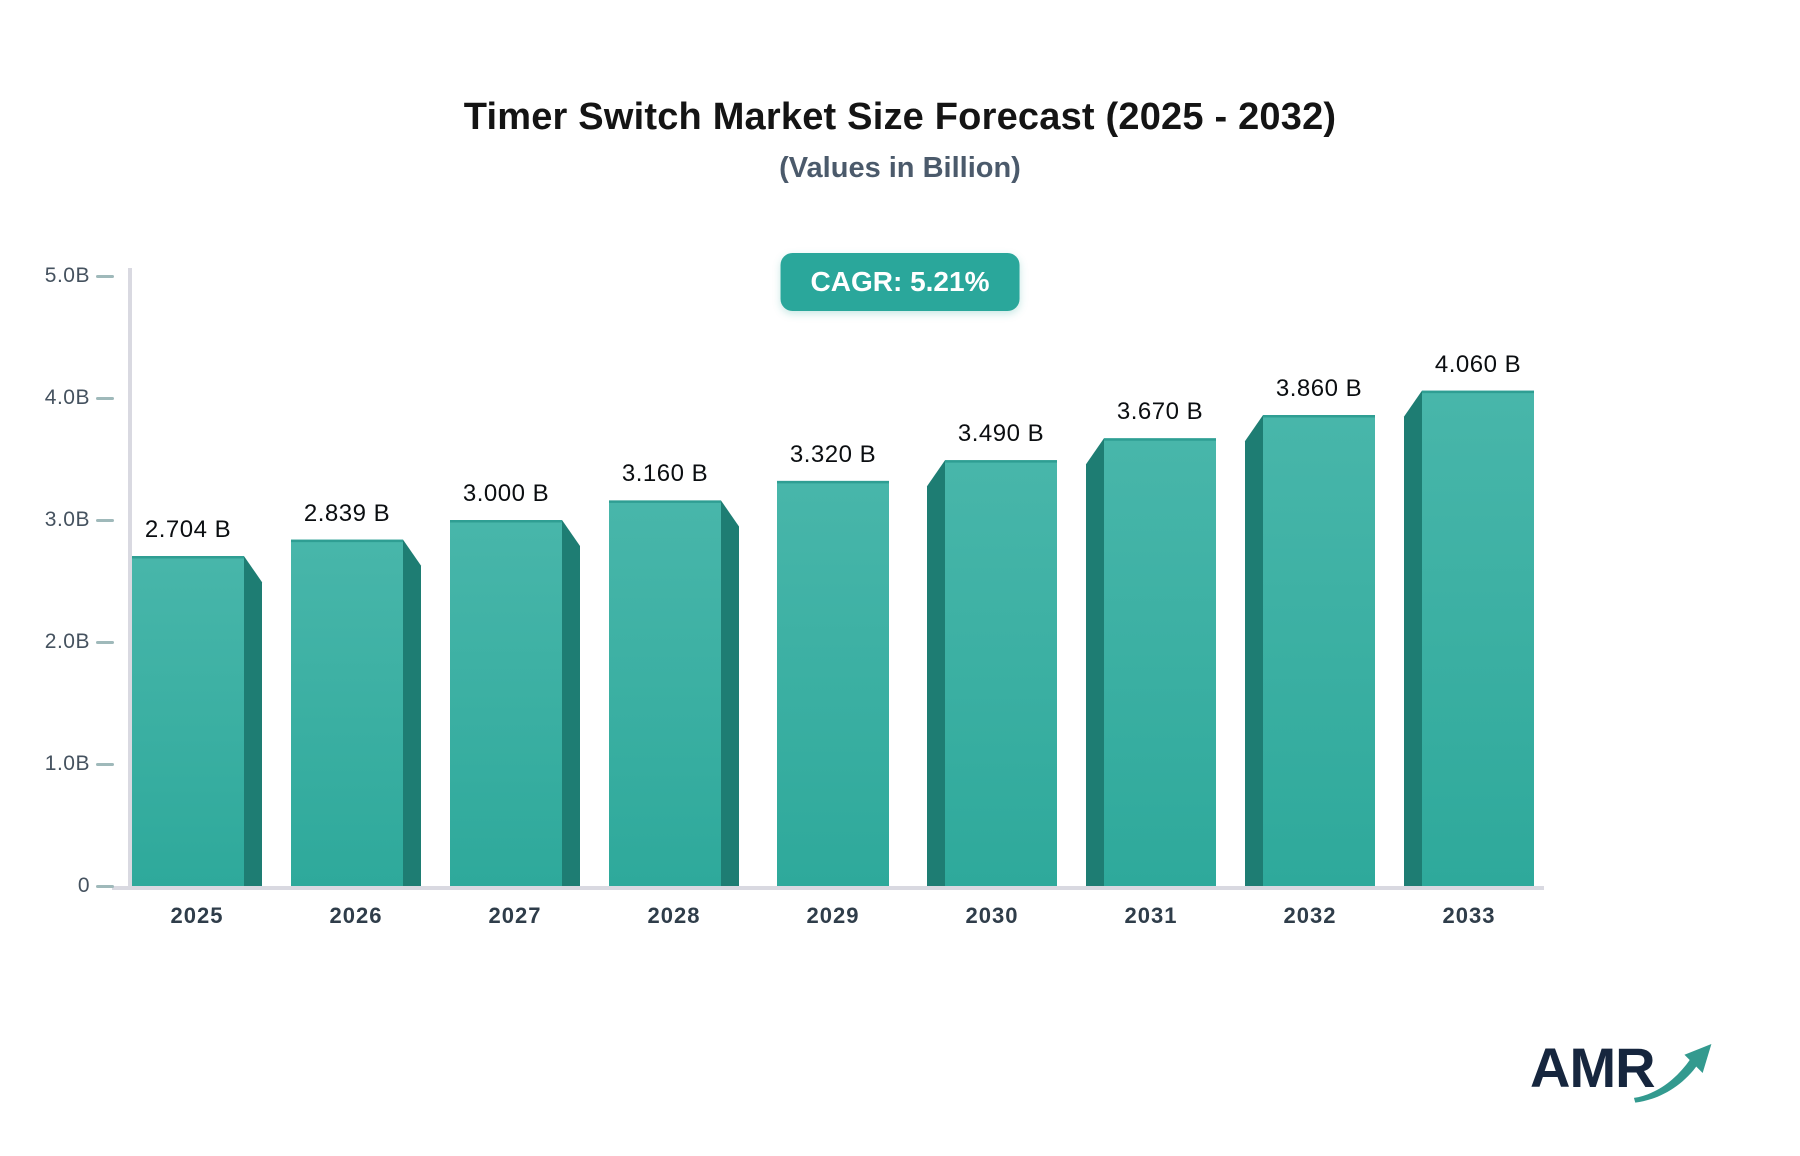 The height and width of the screenshot is (1156, 1800). I want to click on x-category-label: 2031, so click(1151, 915).